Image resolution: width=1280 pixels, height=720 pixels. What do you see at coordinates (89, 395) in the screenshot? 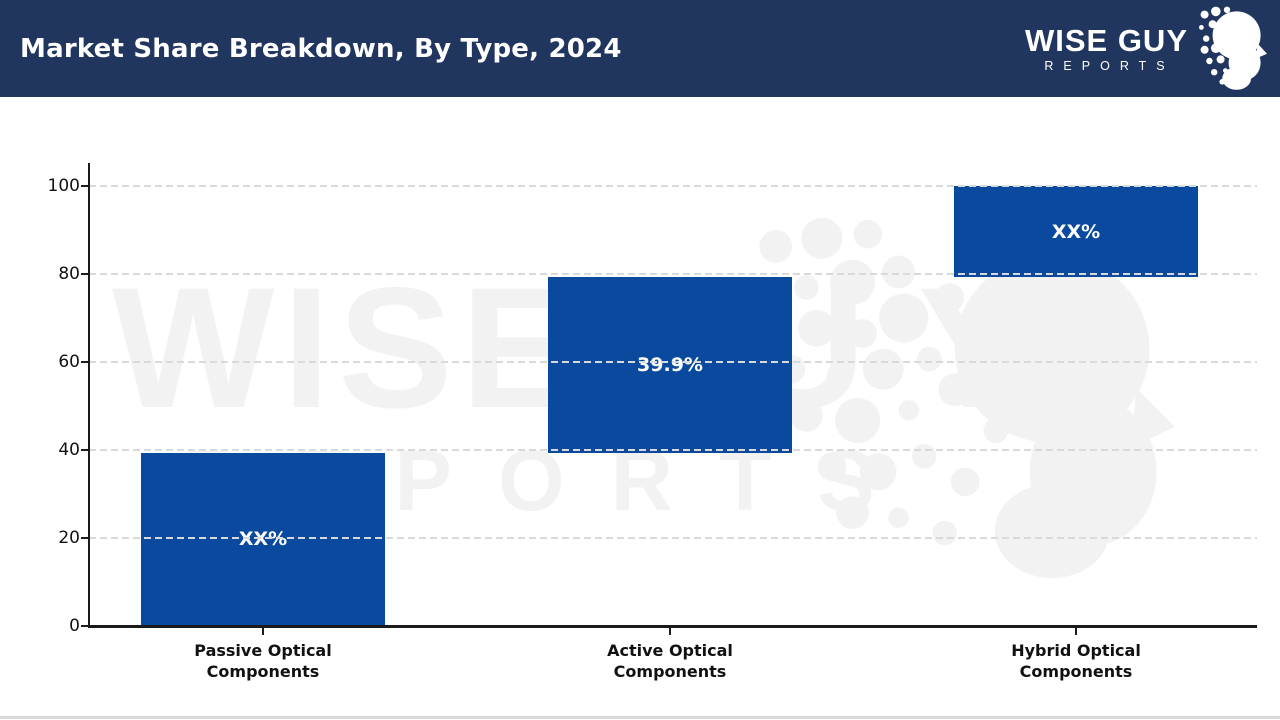
I see `y-axis-line` at bounding box center [89, 395].